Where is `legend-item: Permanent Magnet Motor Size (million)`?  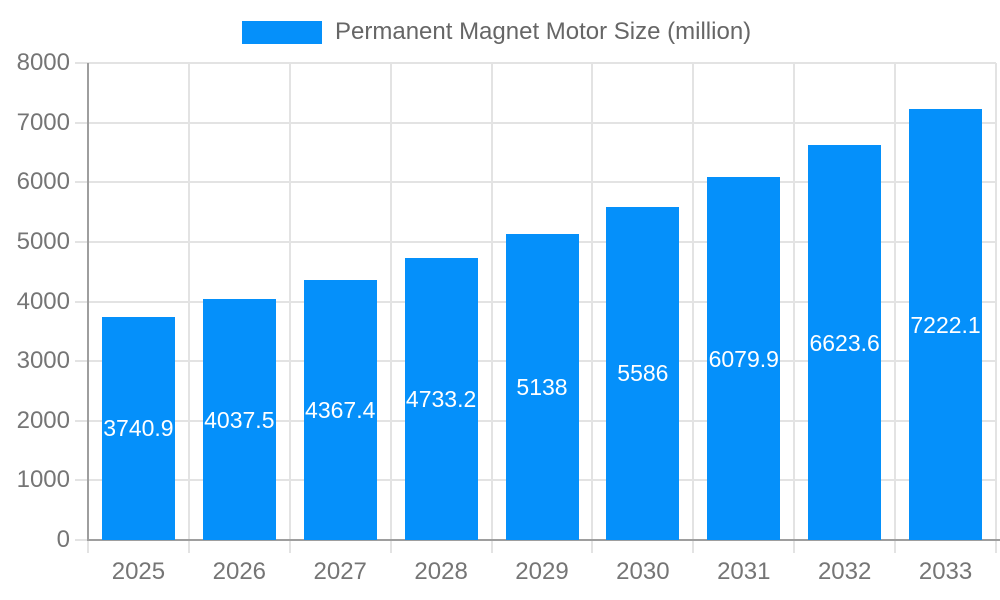
legend-item: Permanent Magnet Motor Size (million) is located at coordinates (496, 32).